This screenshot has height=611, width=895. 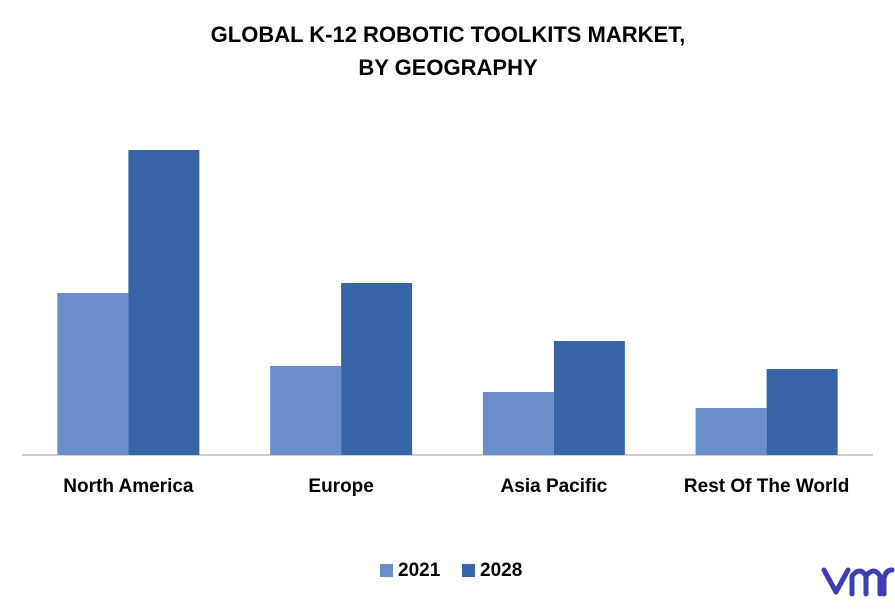 I want to click on logo-v, so click(x=836, y=581).